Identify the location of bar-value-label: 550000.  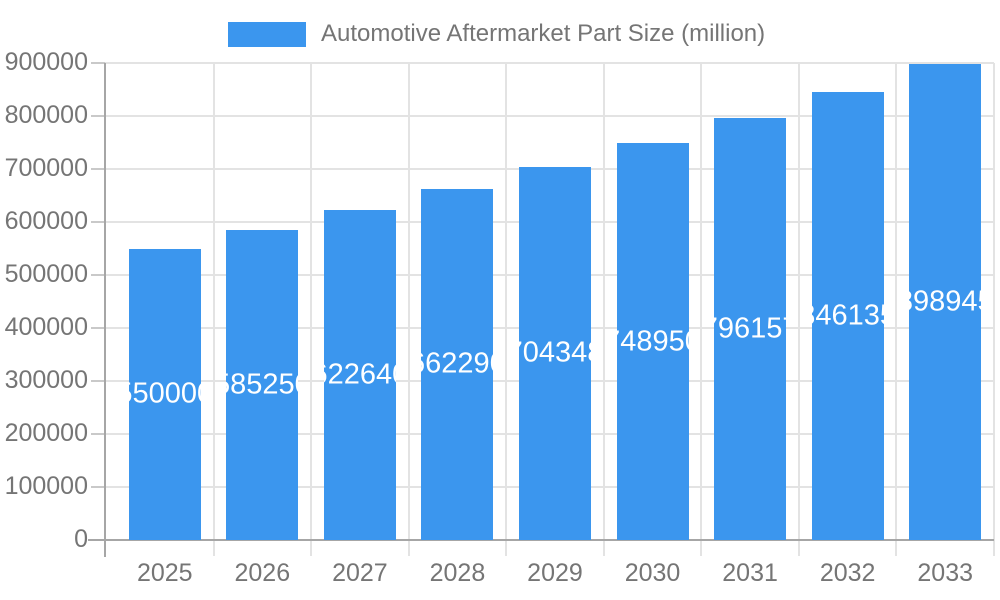
(165, 393).